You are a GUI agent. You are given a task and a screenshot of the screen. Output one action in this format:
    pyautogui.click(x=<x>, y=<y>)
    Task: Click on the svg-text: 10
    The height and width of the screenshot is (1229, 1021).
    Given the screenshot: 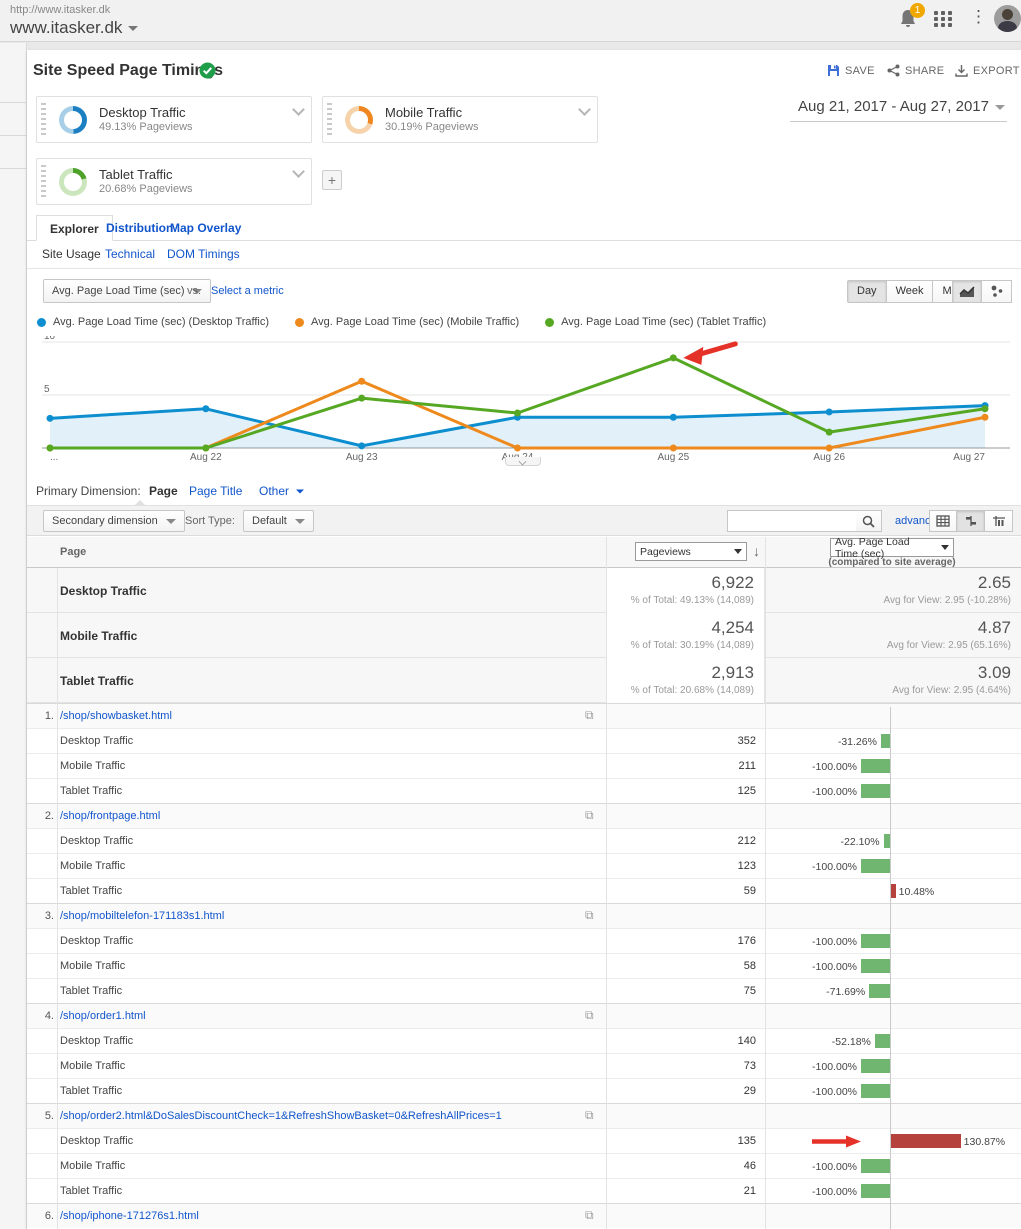 What is the action you would take?
    pyautogui.click(x=50, y=339)
    